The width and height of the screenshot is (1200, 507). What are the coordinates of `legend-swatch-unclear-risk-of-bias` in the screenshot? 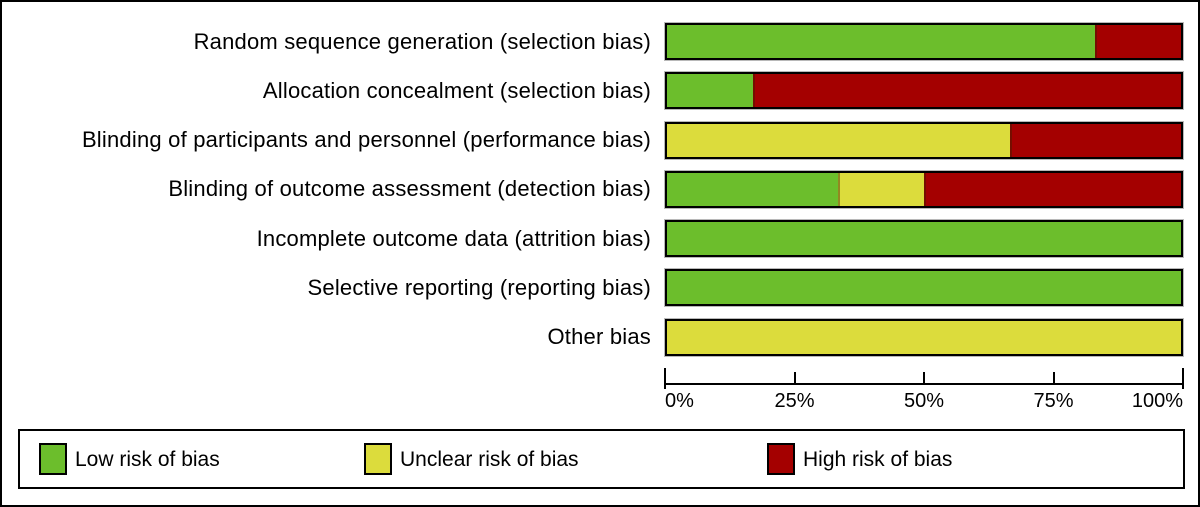 It's located at (378, 459).